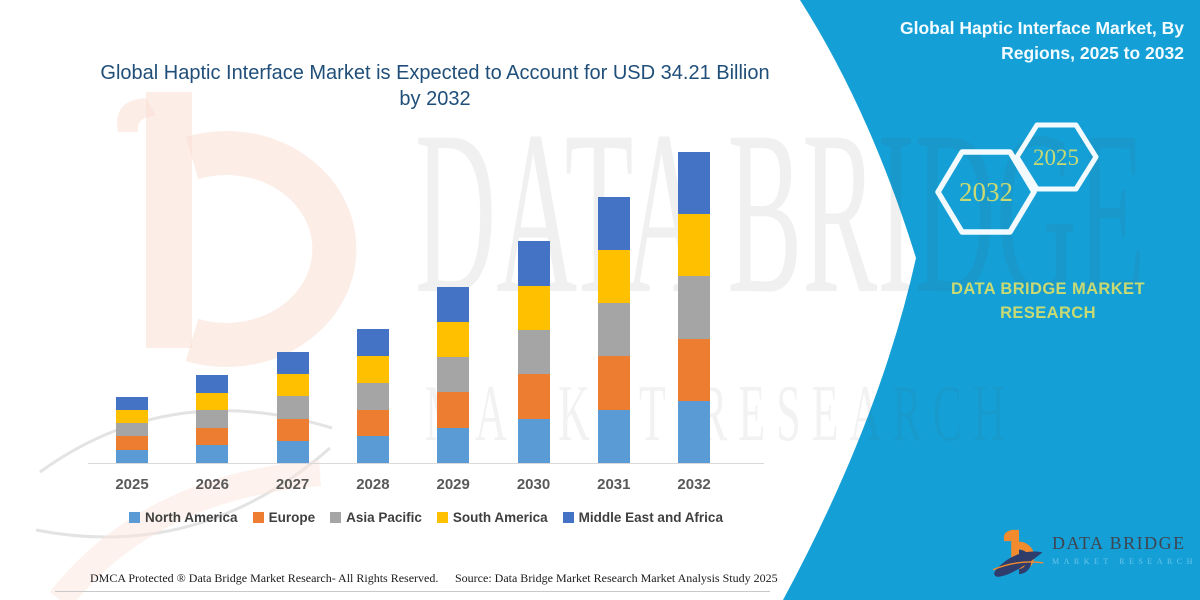 This screenshot has width=1200, height=600. Describe the element at coordinates (426, 463) in the screenshot. I see `x-axis-line` at that location.